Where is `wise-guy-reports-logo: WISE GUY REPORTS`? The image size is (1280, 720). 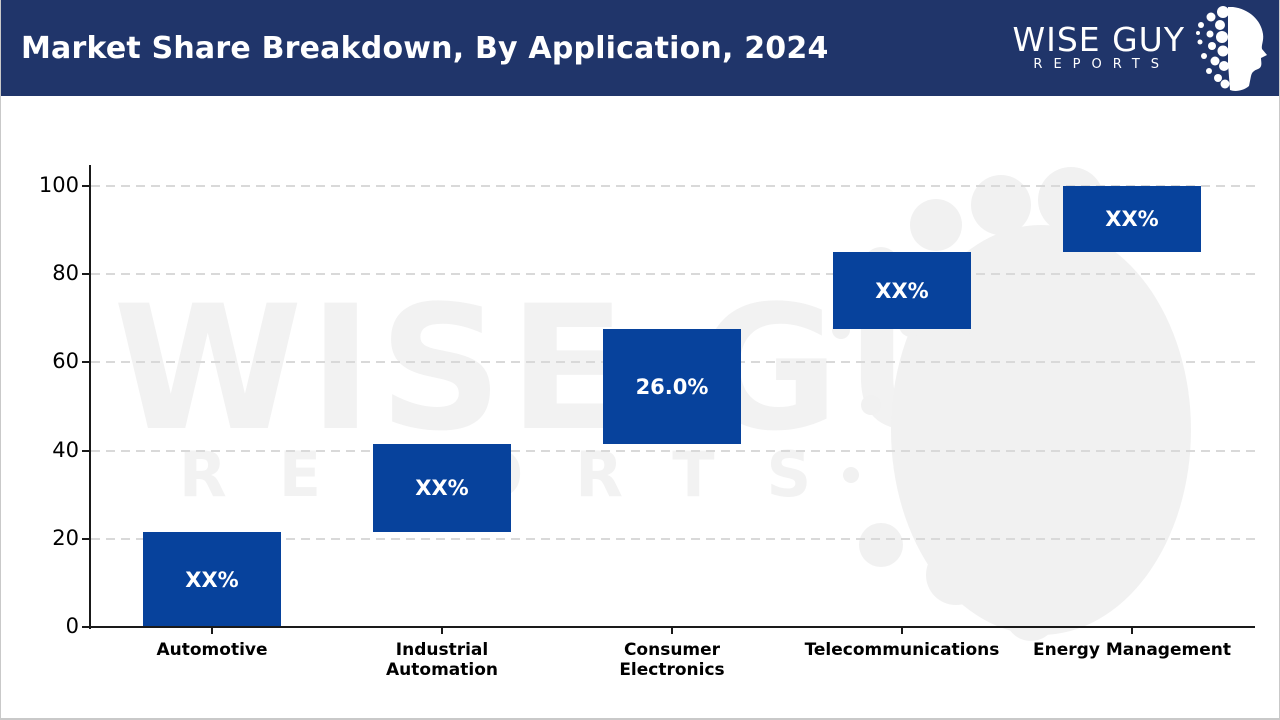
wise-guy-reports-logo: WISE GUY REPORTS is located at coordinates (1141, 48).